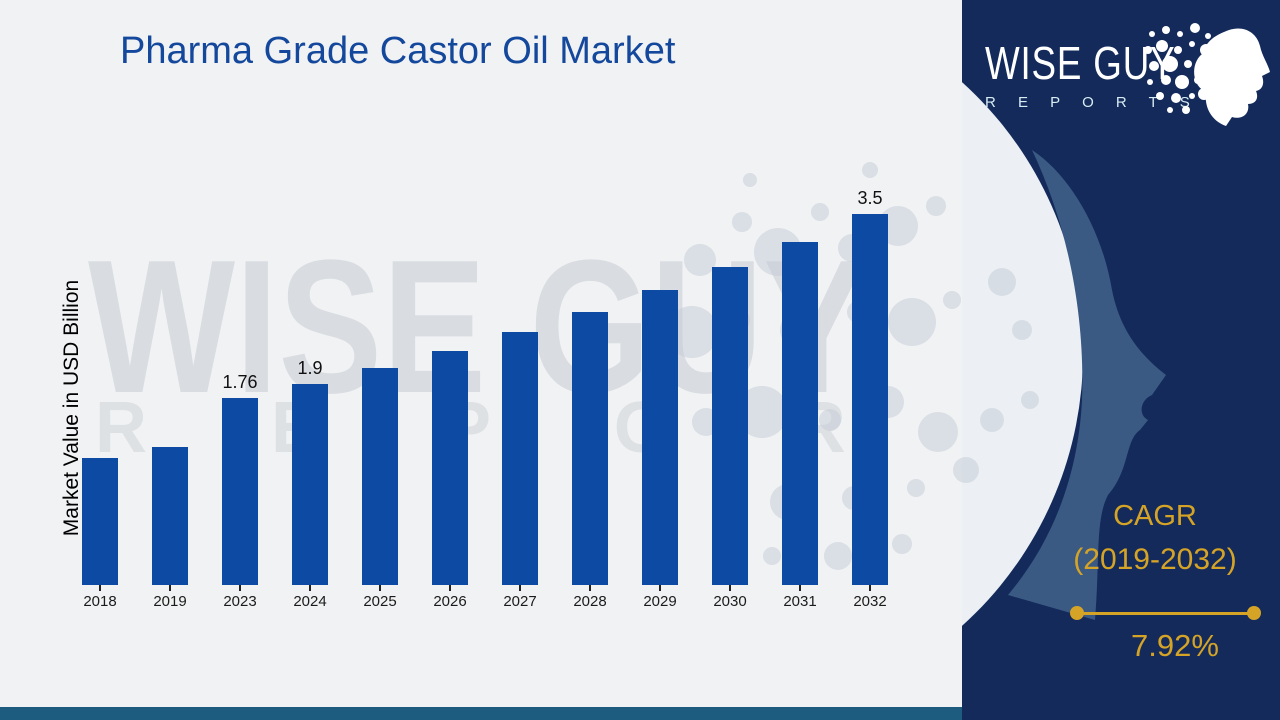 The image size is (1280, 720). What do you see at coordinates (310, 484) in the screenshot?
I see `bar-2024` at bounding box center [310, 484].